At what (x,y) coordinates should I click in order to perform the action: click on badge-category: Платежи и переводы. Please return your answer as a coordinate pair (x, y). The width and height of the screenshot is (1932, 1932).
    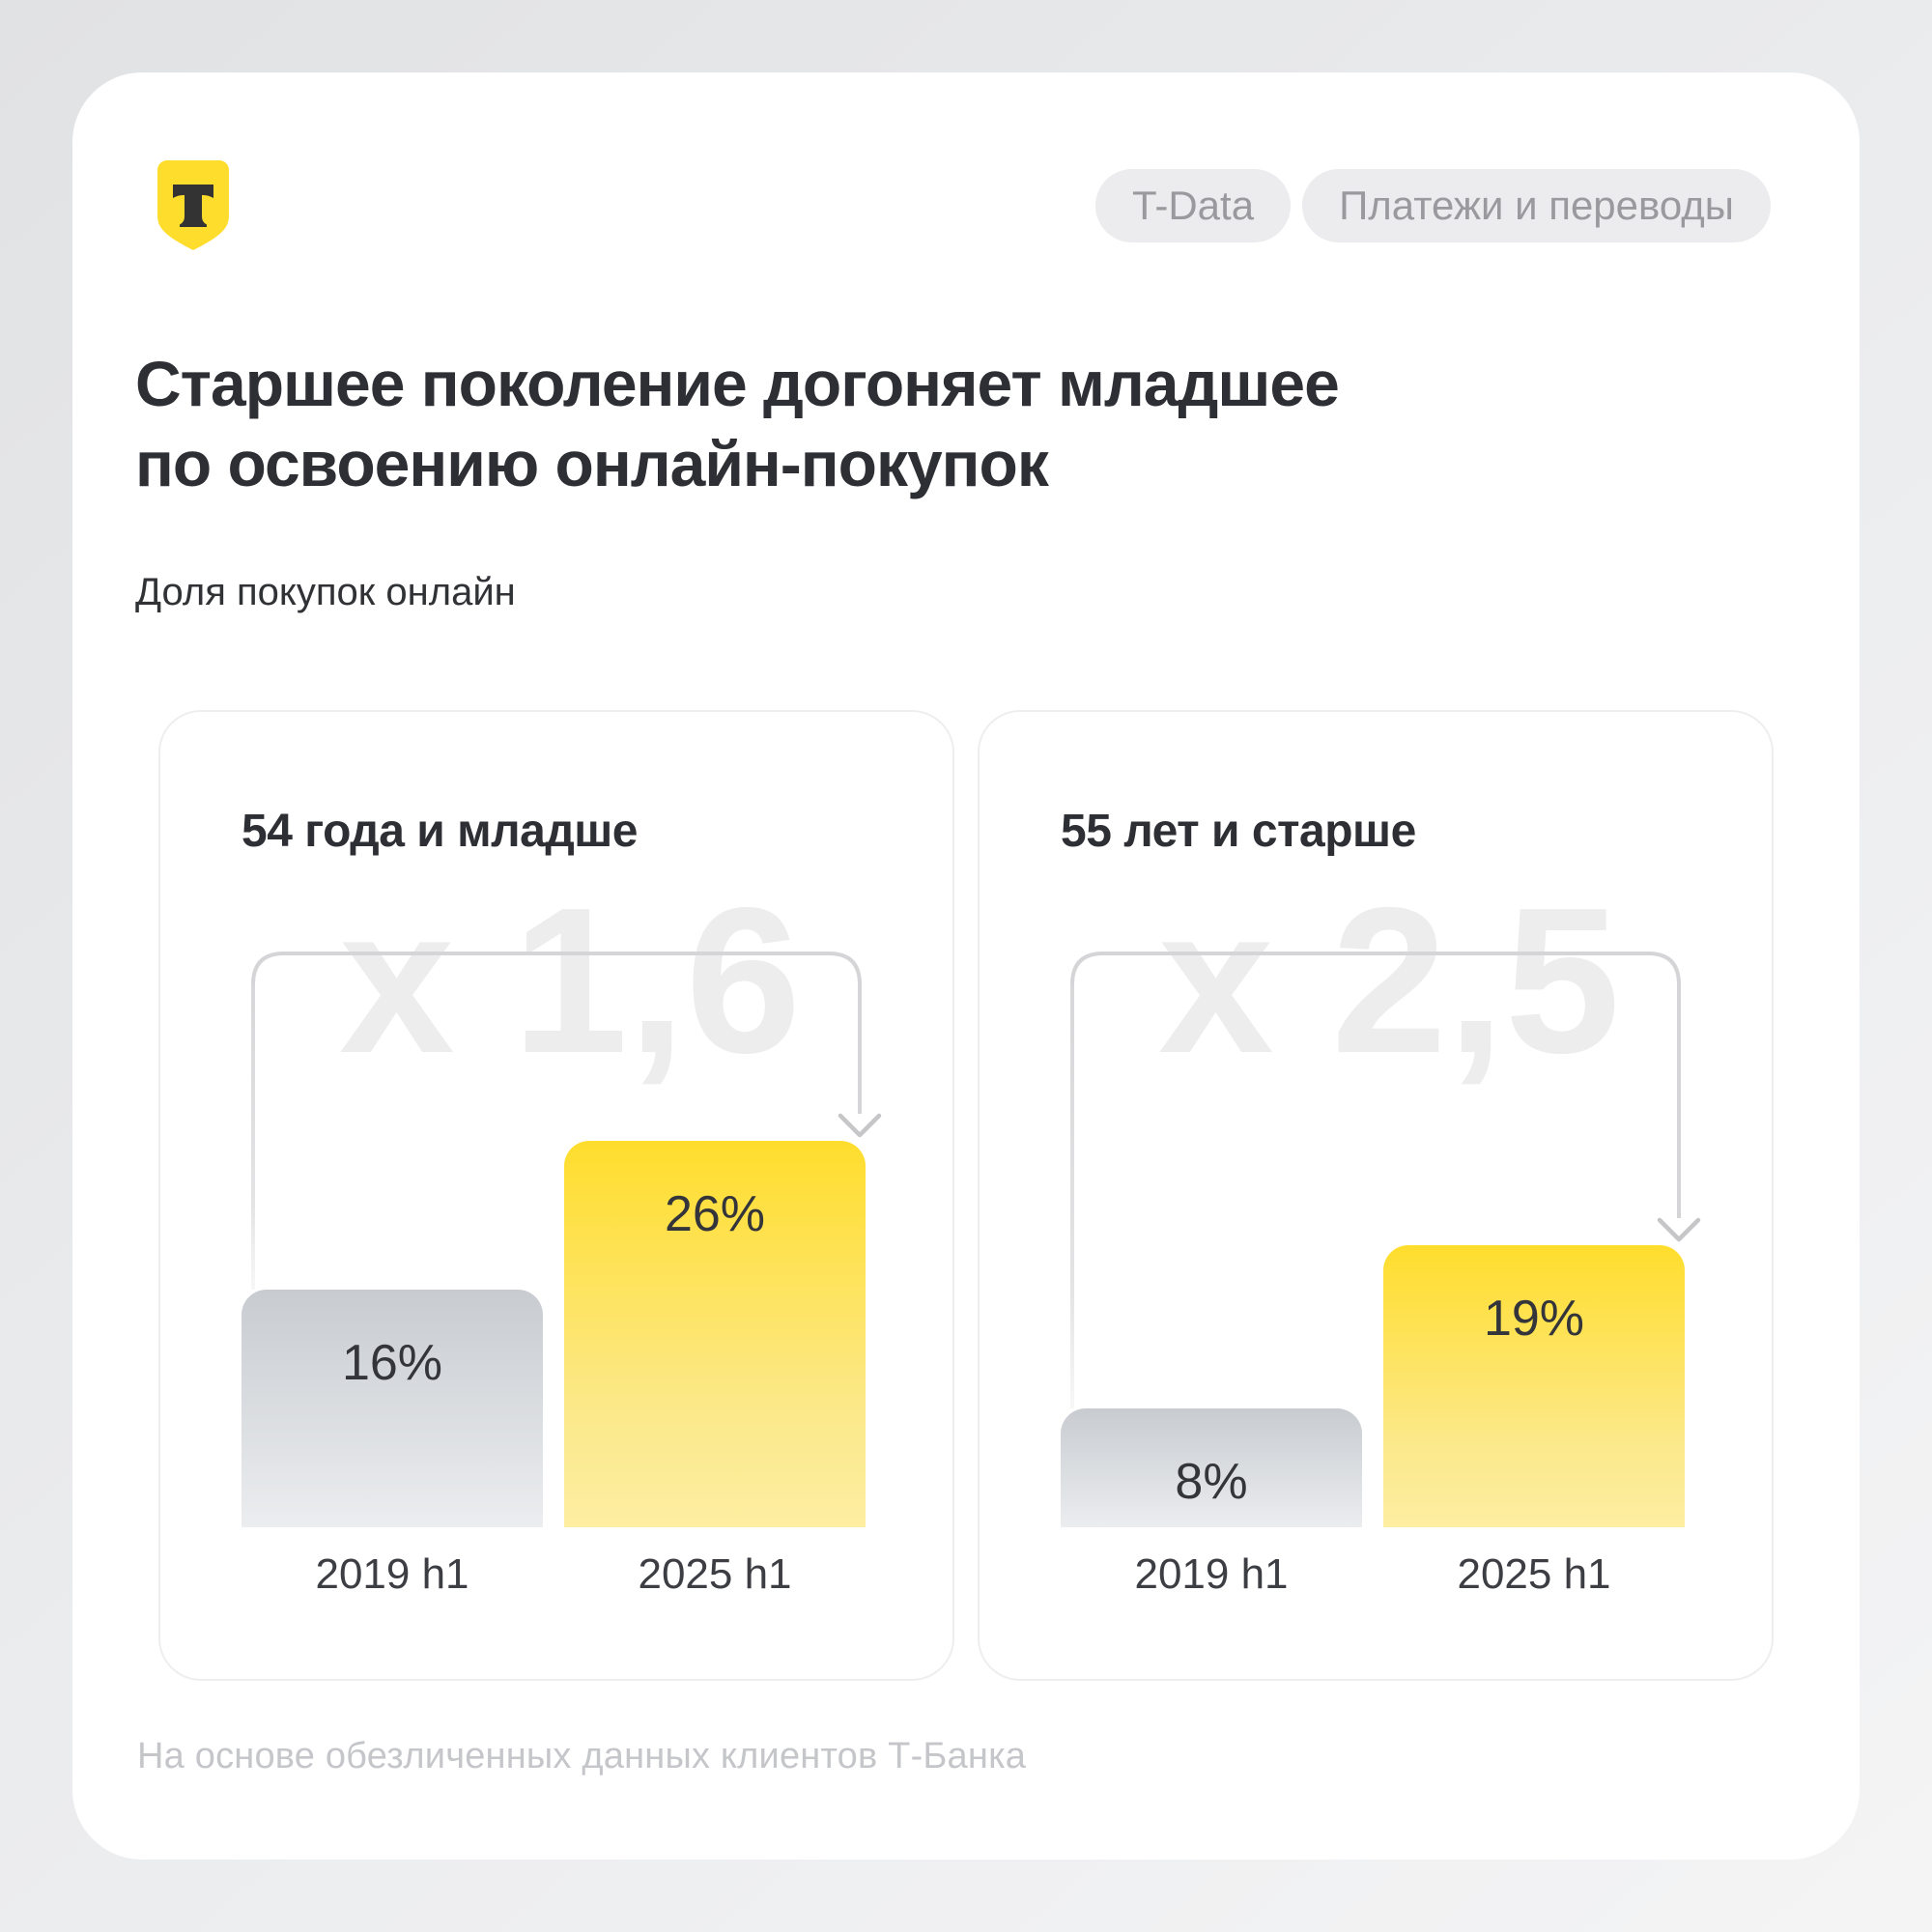
    Looking at the image, I should click on (1536, 205).